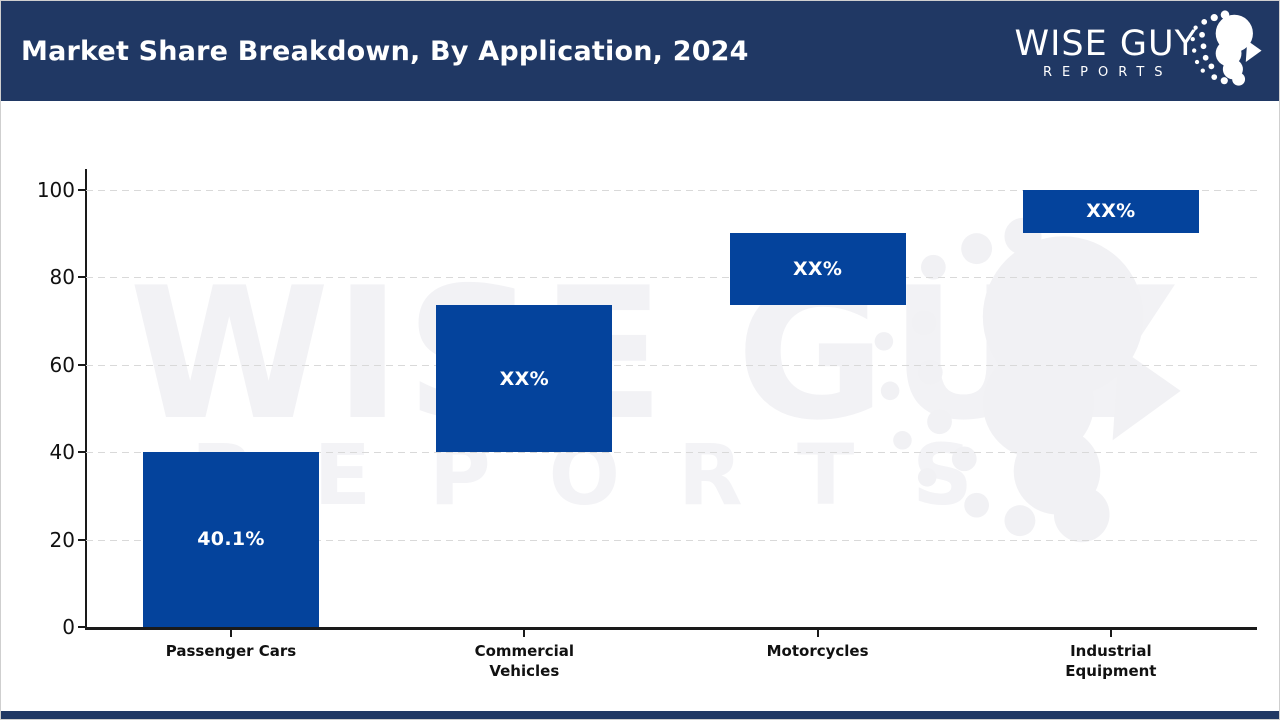 Image resolution: width=1280 pixels, height=720 pixels. I want to click on footer-bar, so click(640, 715).